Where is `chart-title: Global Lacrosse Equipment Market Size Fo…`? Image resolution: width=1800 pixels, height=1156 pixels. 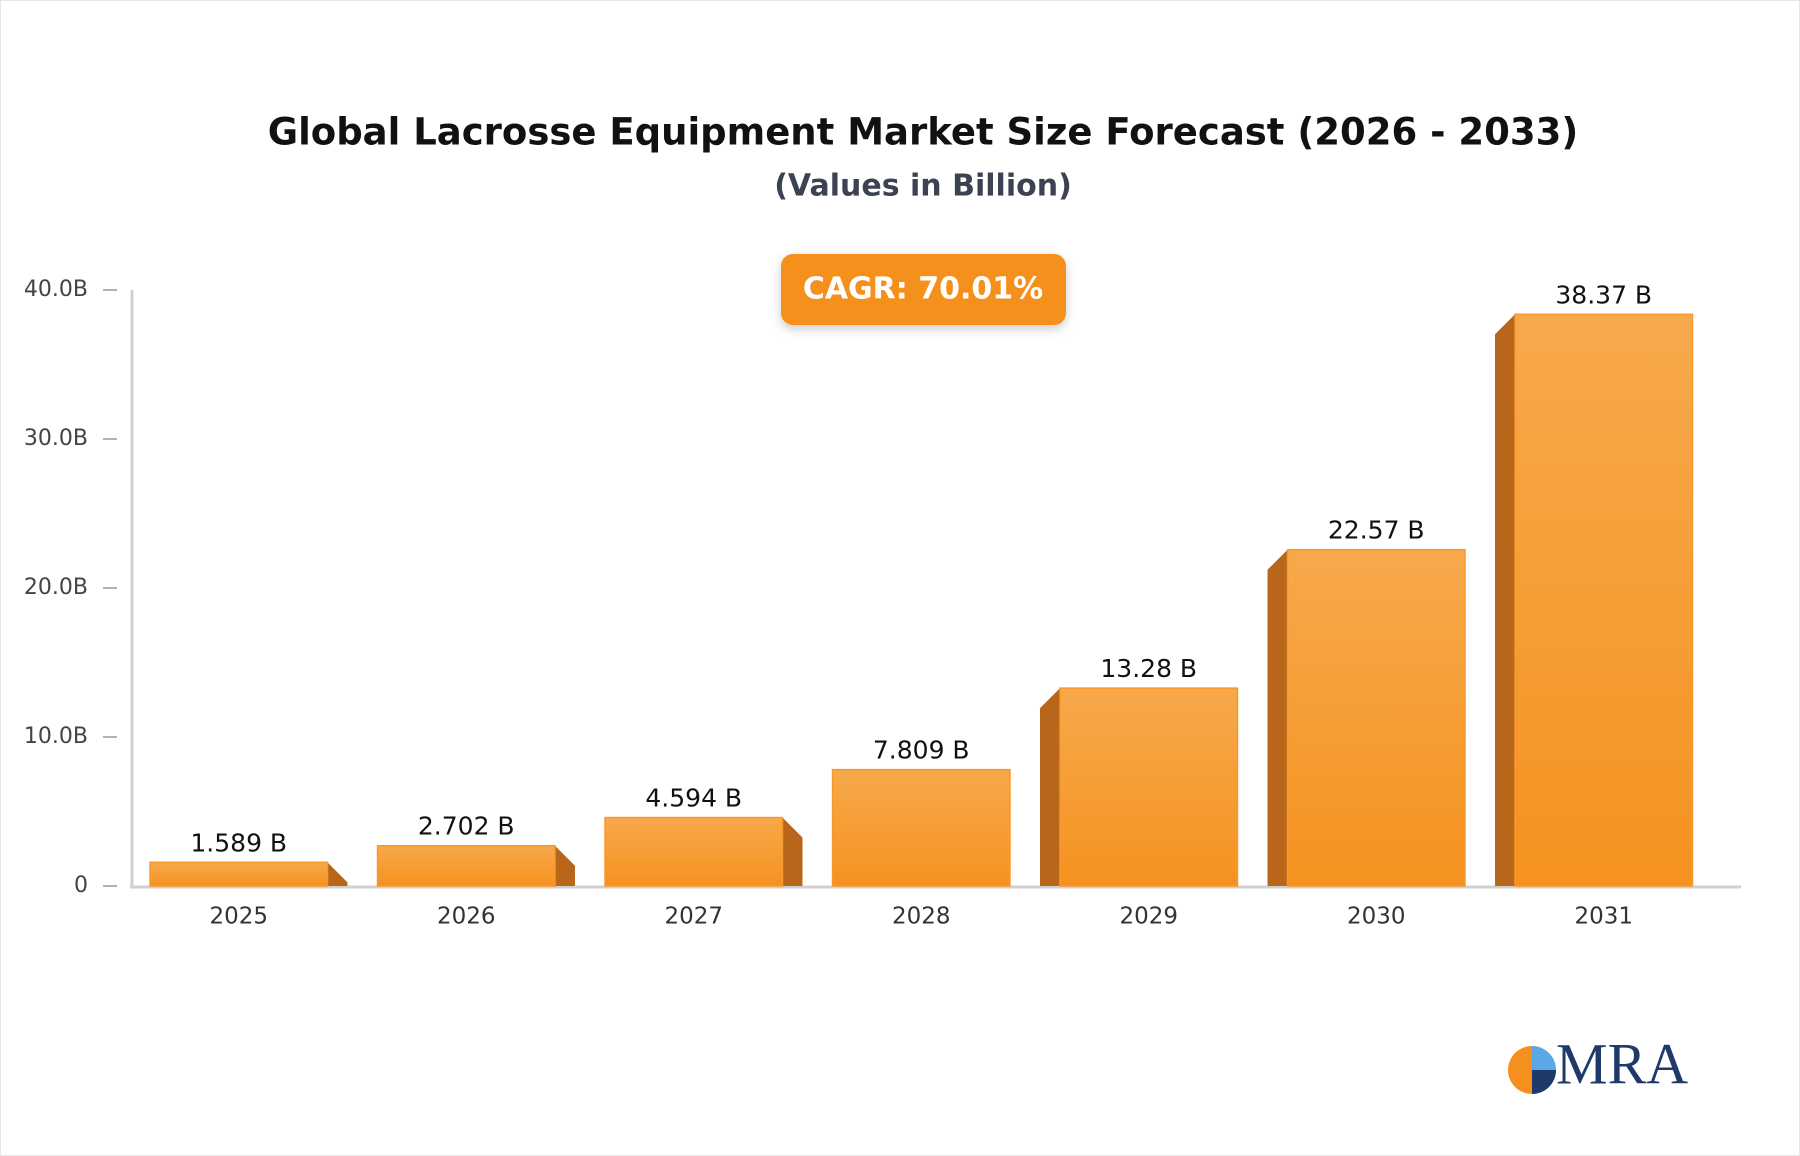
chart-title: Global Lacrosse Equipment Market Size Fo… is located at coordinates (923, 132).